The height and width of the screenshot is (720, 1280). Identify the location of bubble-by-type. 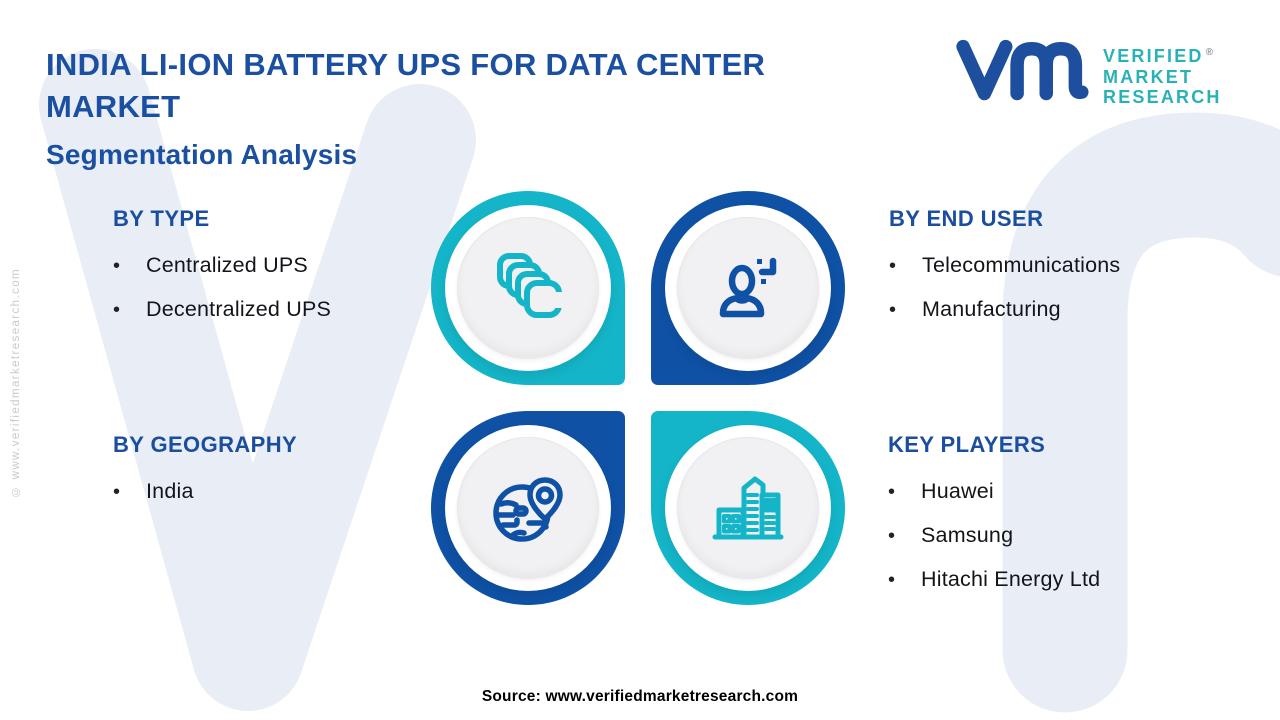
(528, 288).